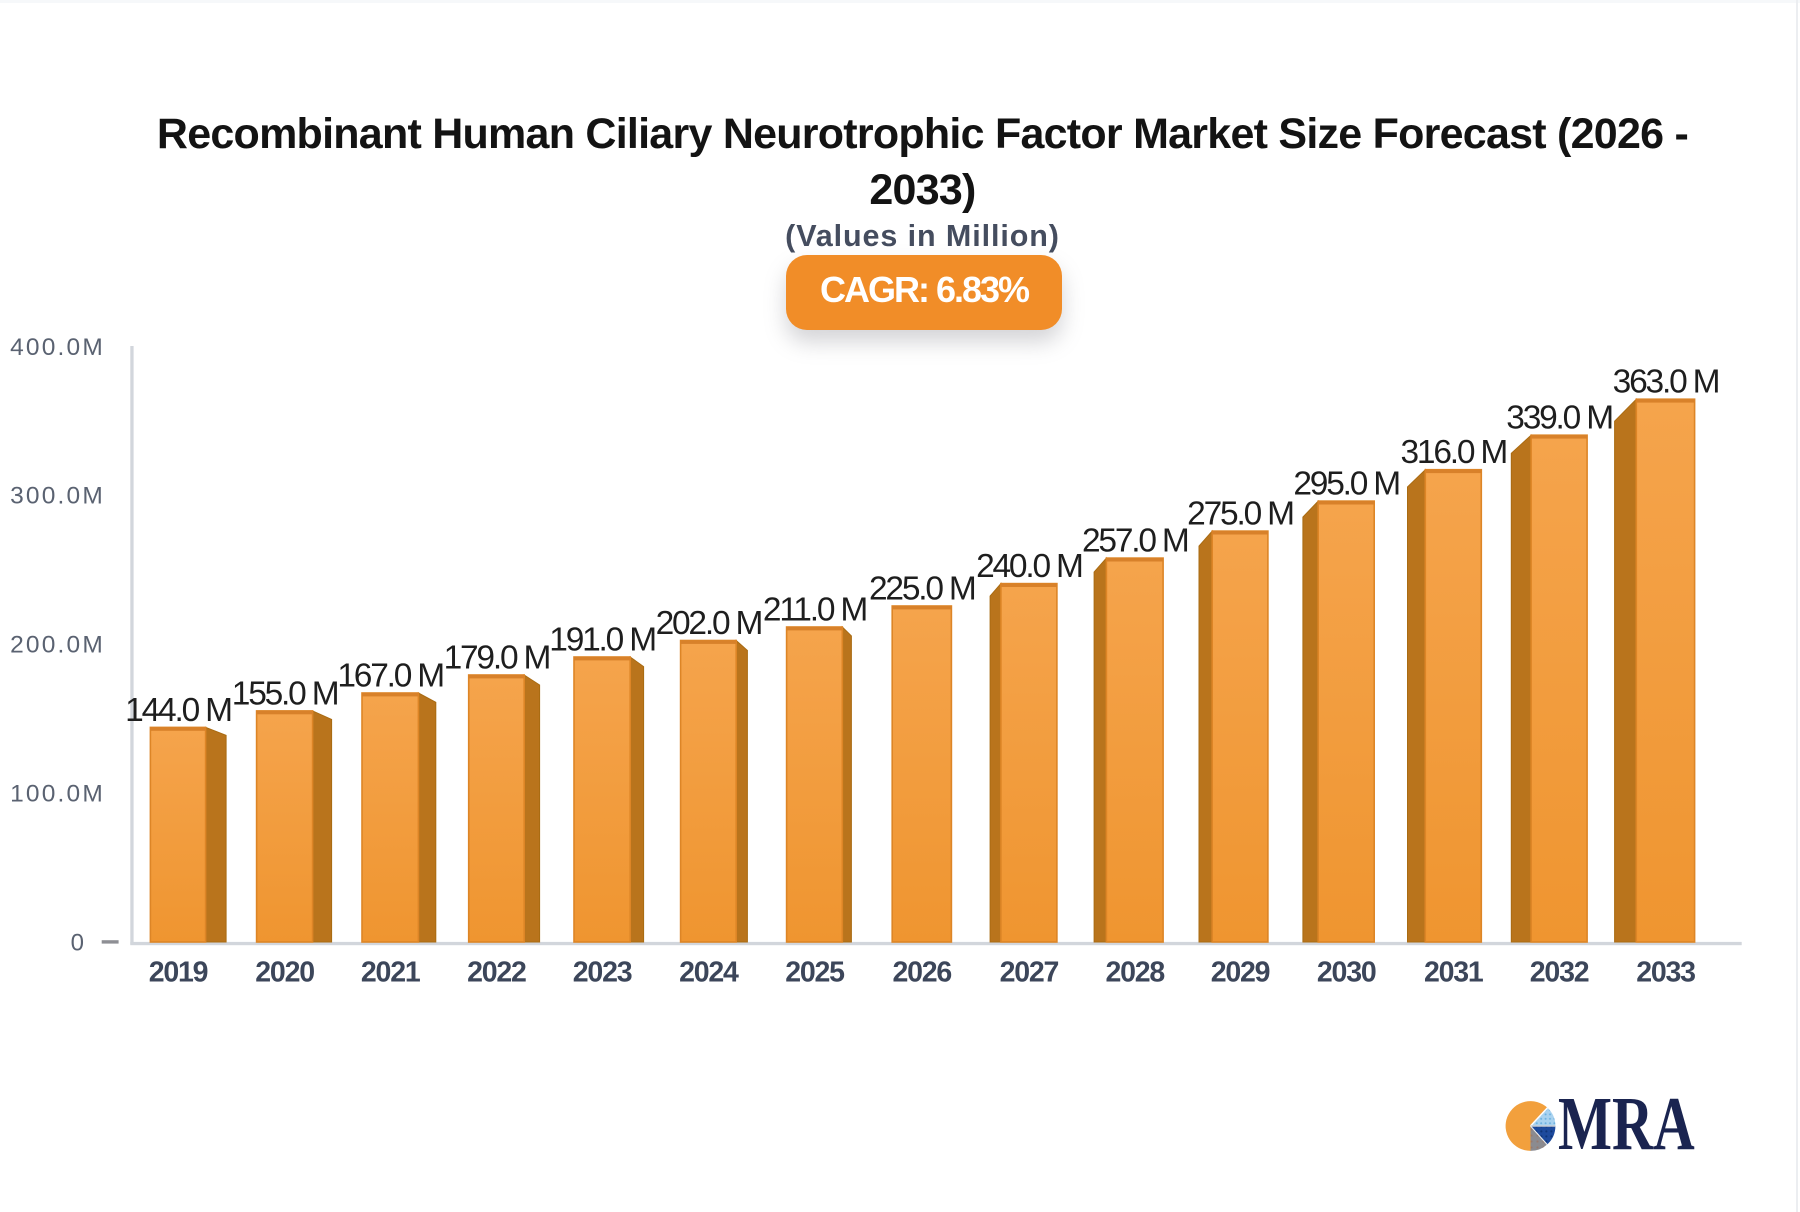  Describe the element at coordinates (57, 645) in the screenshot. I see `svg-text: 200.0M` at that location.